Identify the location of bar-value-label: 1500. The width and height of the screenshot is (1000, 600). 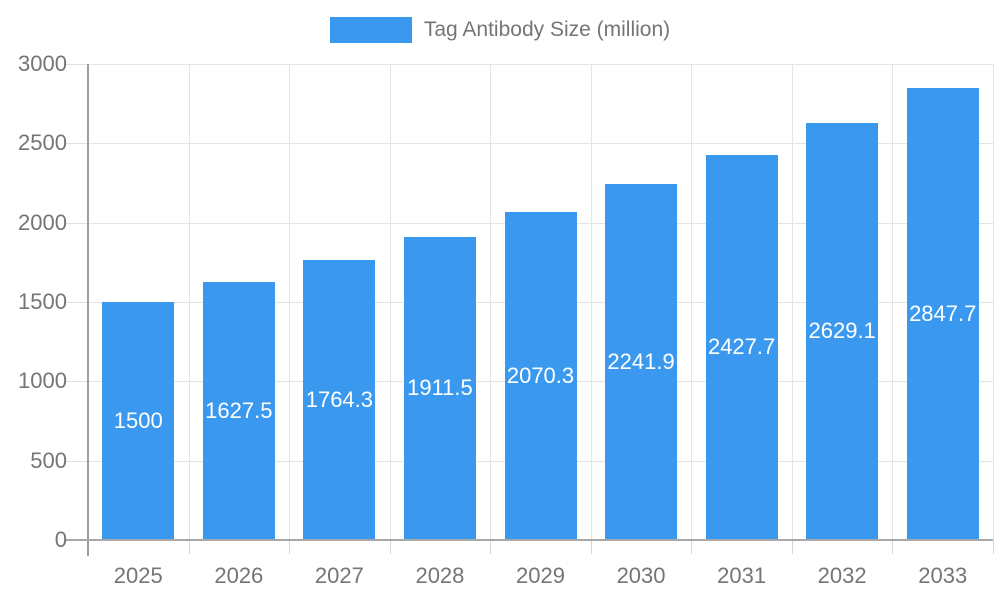
(138, 420).